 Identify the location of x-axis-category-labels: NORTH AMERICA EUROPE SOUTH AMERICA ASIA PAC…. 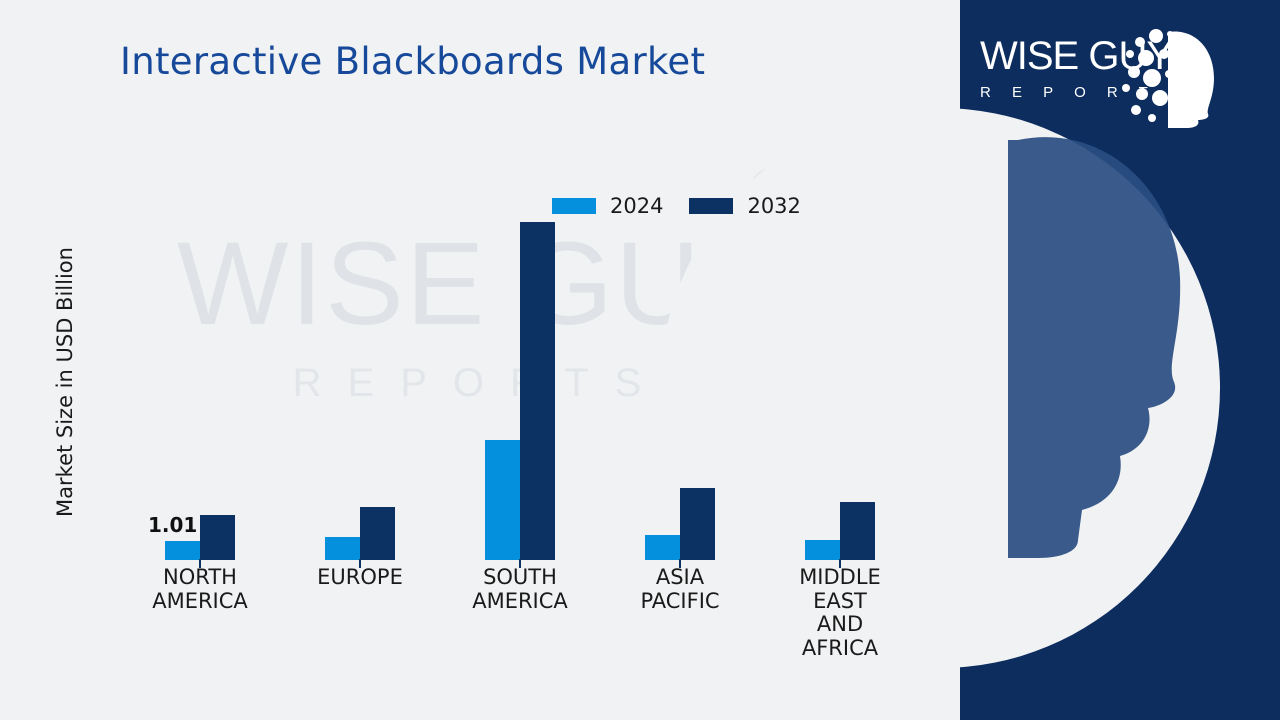
(520, 625).